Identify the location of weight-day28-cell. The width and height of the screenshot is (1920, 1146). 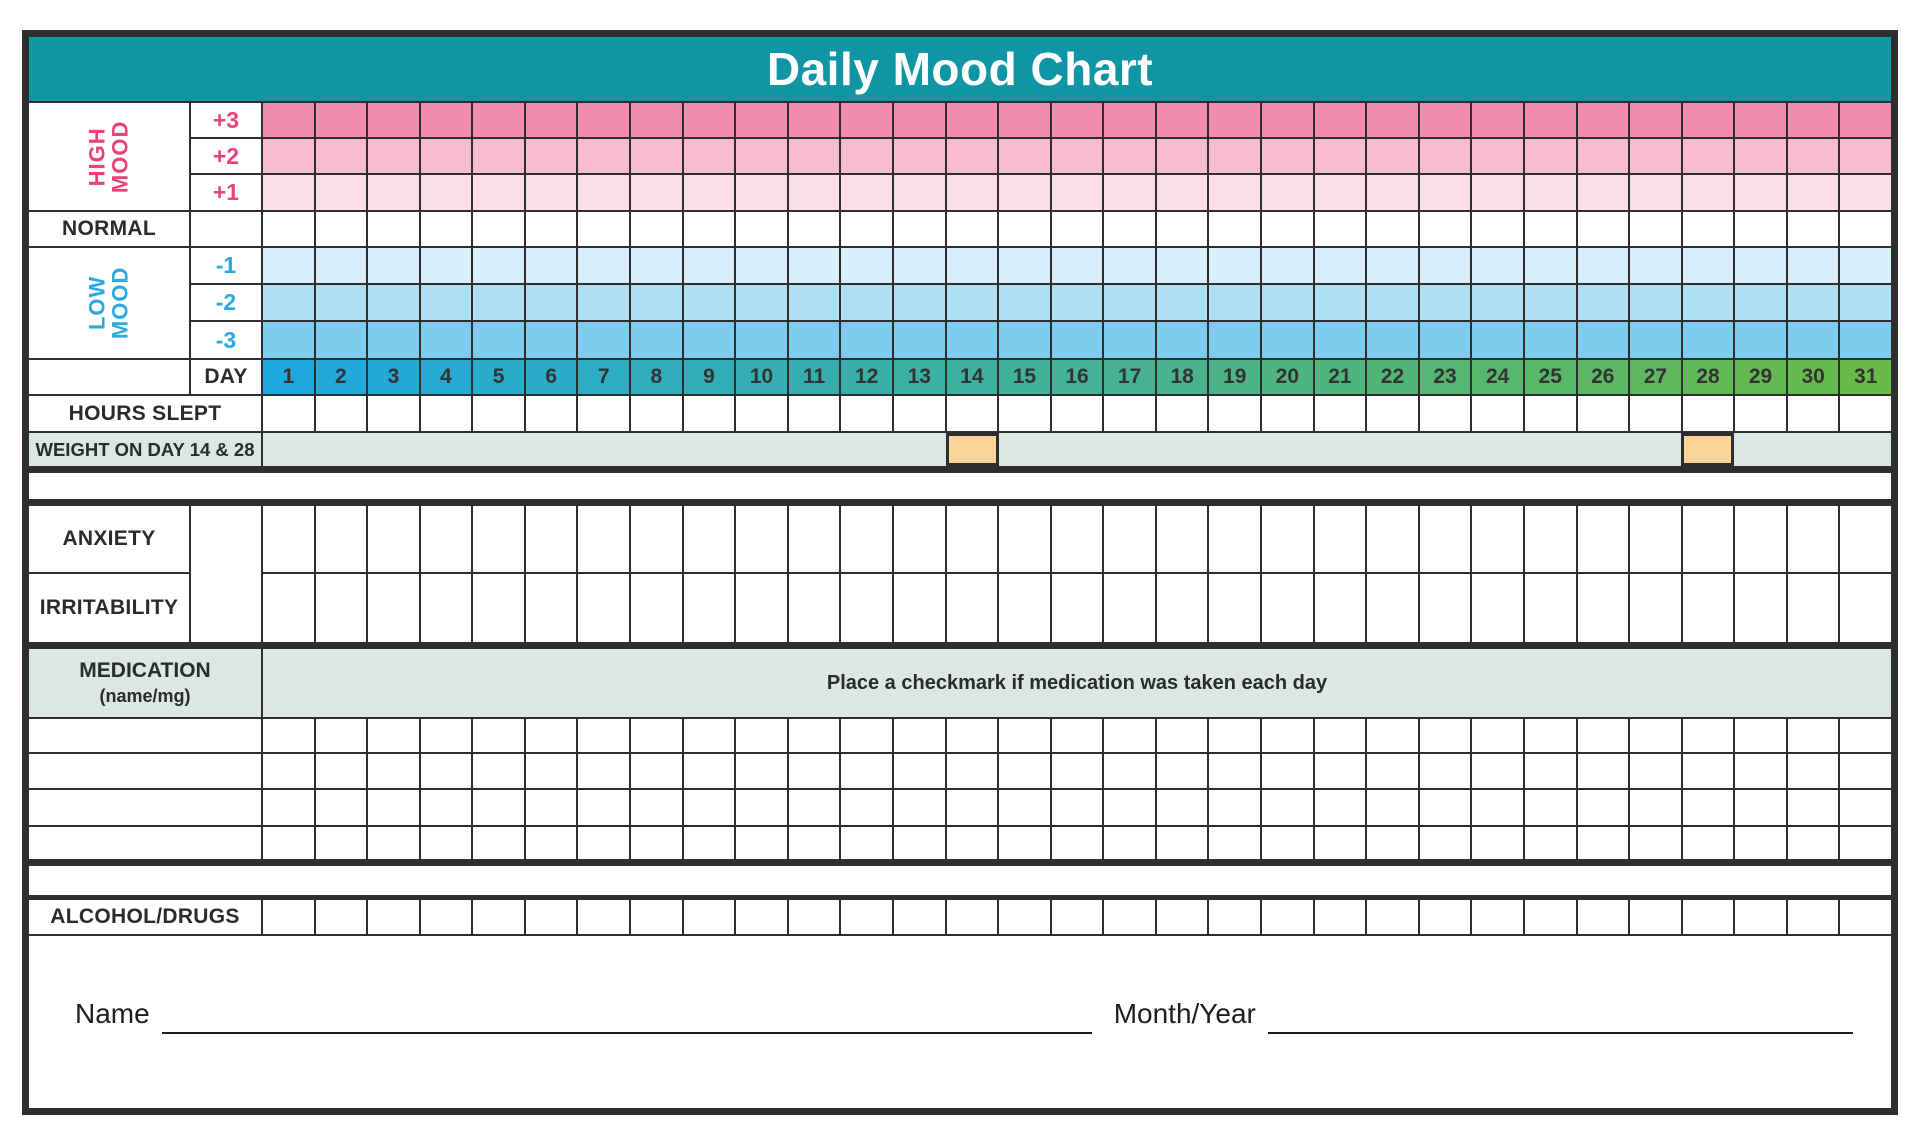
(1707, 449).